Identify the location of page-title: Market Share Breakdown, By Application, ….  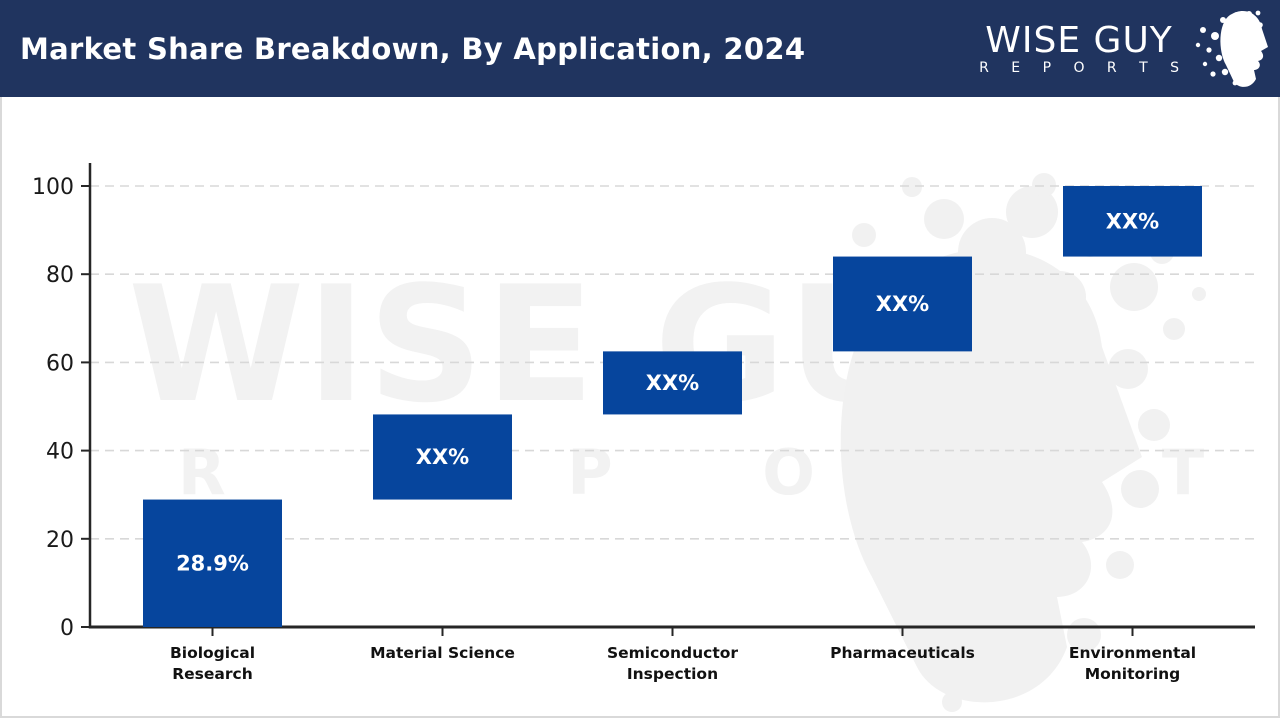
(413, 48).